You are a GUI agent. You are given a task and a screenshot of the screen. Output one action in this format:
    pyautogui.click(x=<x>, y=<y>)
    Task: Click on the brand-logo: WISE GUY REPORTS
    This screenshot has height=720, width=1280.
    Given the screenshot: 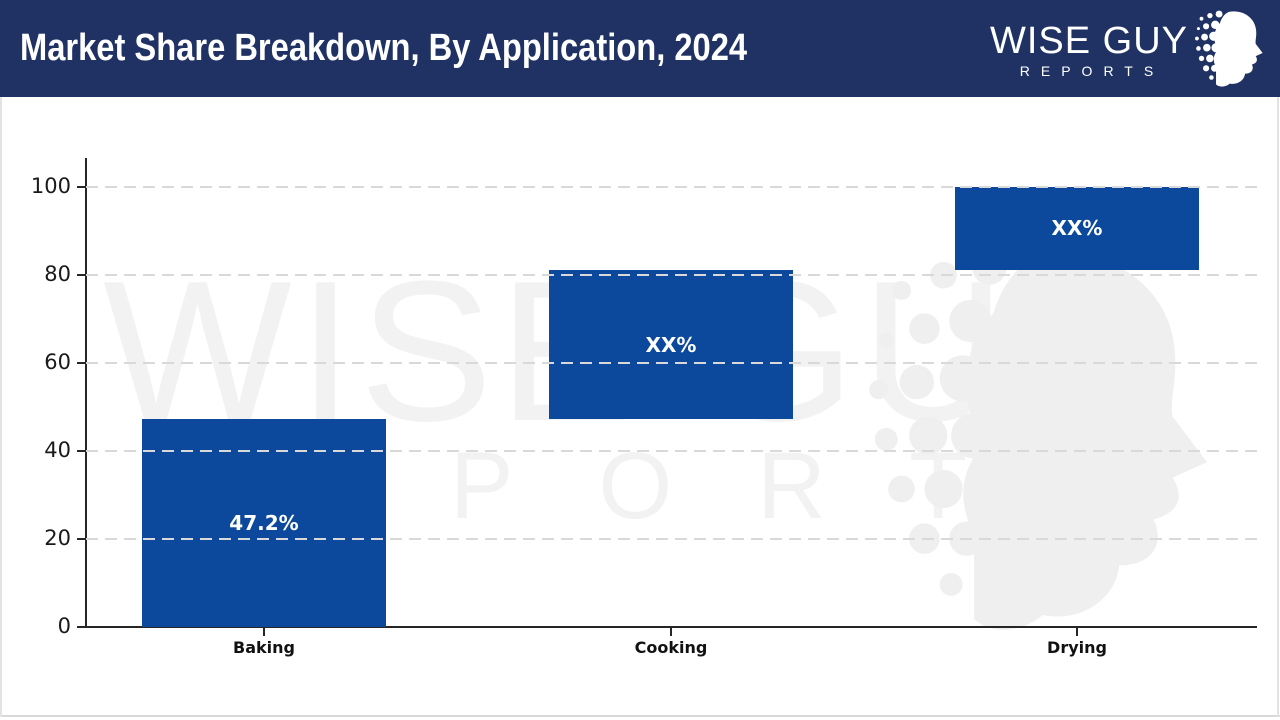 What is the action you would take?
    pyautogui.click(x=1129, y=50)
    